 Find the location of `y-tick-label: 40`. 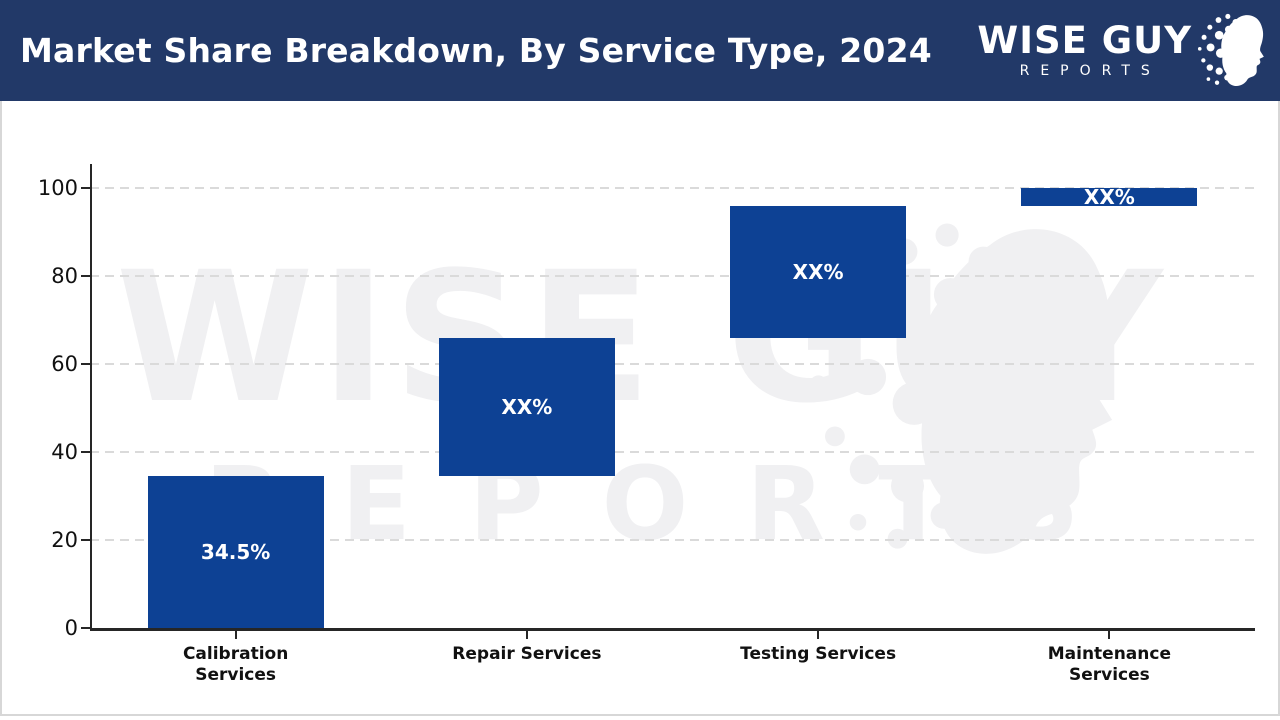

y-tick-label: 40 is located at coordinates (64, 452).